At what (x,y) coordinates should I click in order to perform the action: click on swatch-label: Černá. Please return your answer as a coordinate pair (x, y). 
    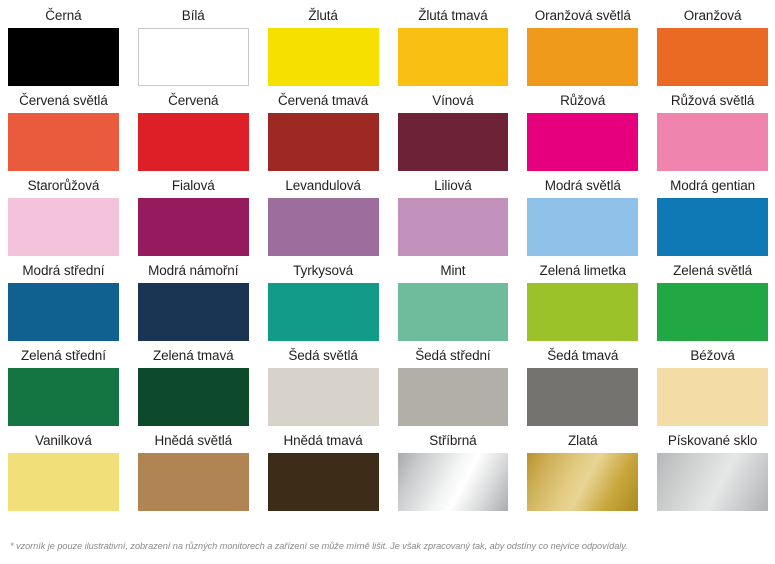
    Looking at the image, I should click on (63, 15).